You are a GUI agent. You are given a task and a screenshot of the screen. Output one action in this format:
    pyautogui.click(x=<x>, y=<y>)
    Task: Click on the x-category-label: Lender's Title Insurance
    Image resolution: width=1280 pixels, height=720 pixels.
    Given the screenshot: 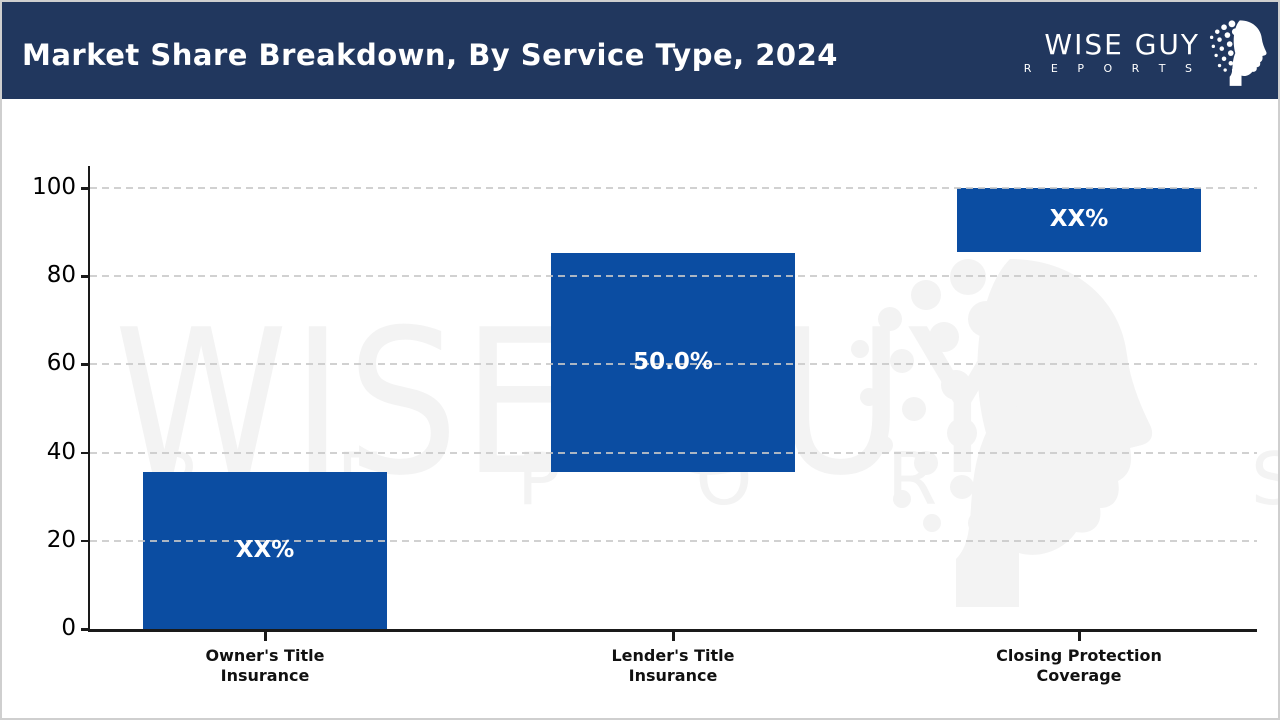 What is the action you would take?
    pyautogui.click(x=673, y=666)
    